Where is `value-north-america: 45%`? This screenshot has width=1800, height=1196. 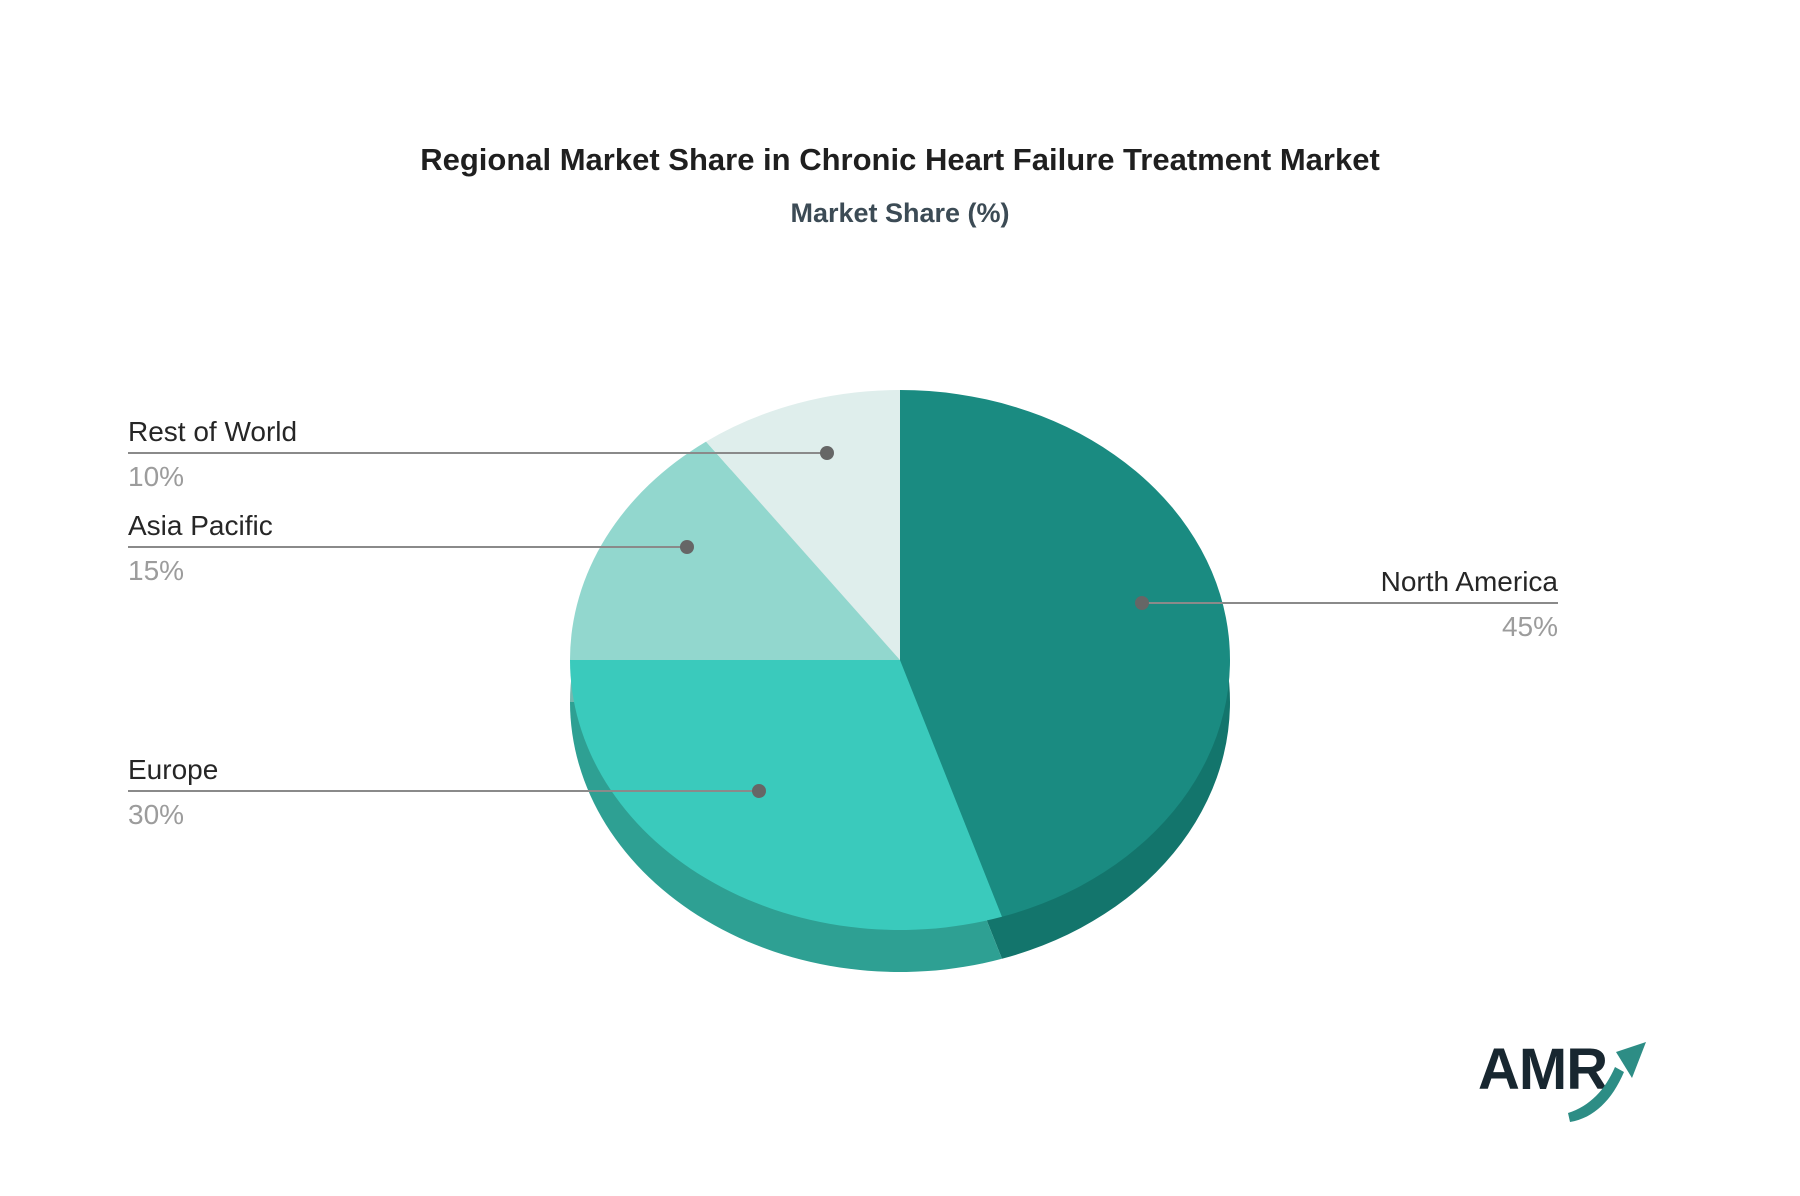 value-north-america: 45% is located at coordinates (1529, 626).